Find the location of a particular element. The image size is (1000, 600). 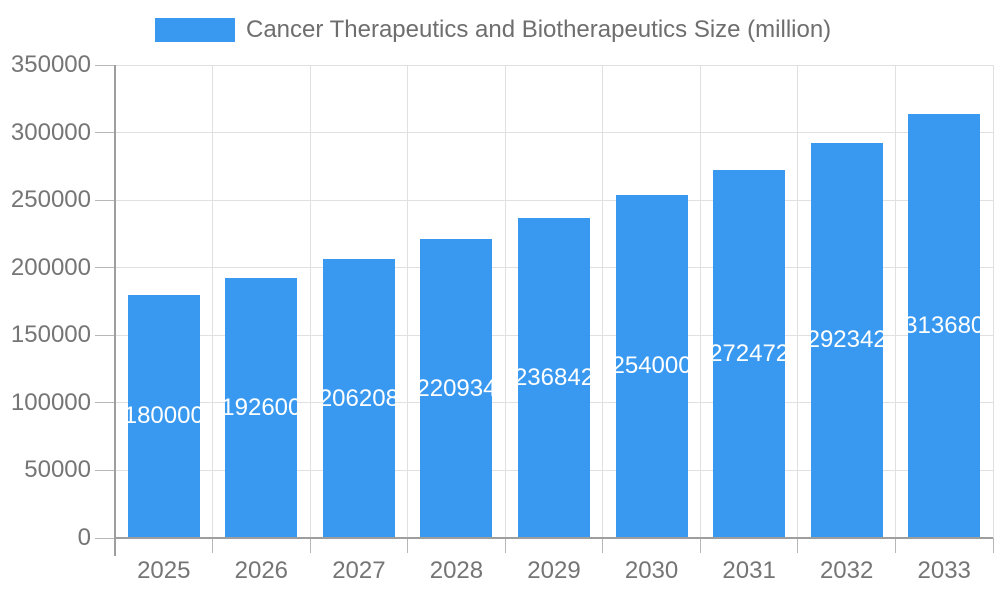

bar-value-label: 292342 is located at coordinates (846, 340).